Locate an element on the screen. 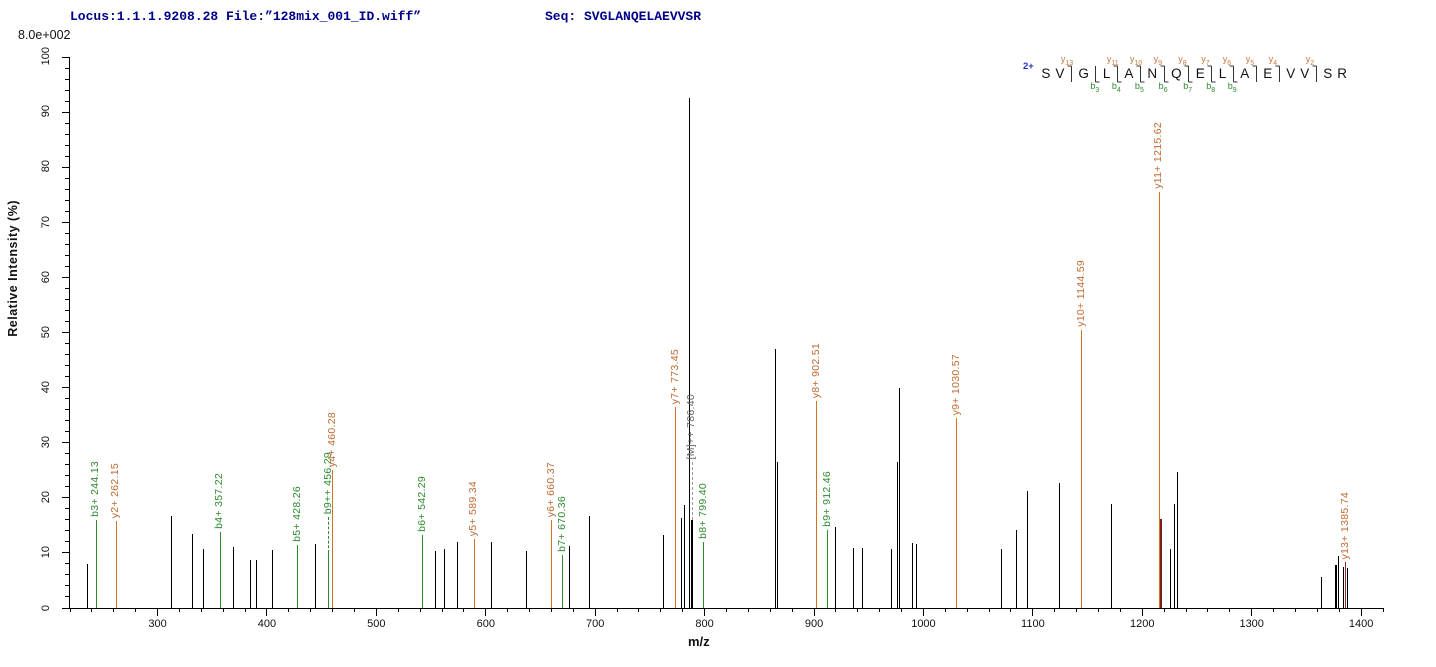  b-ion-label: b6 is located at coordinates (1163, 87).